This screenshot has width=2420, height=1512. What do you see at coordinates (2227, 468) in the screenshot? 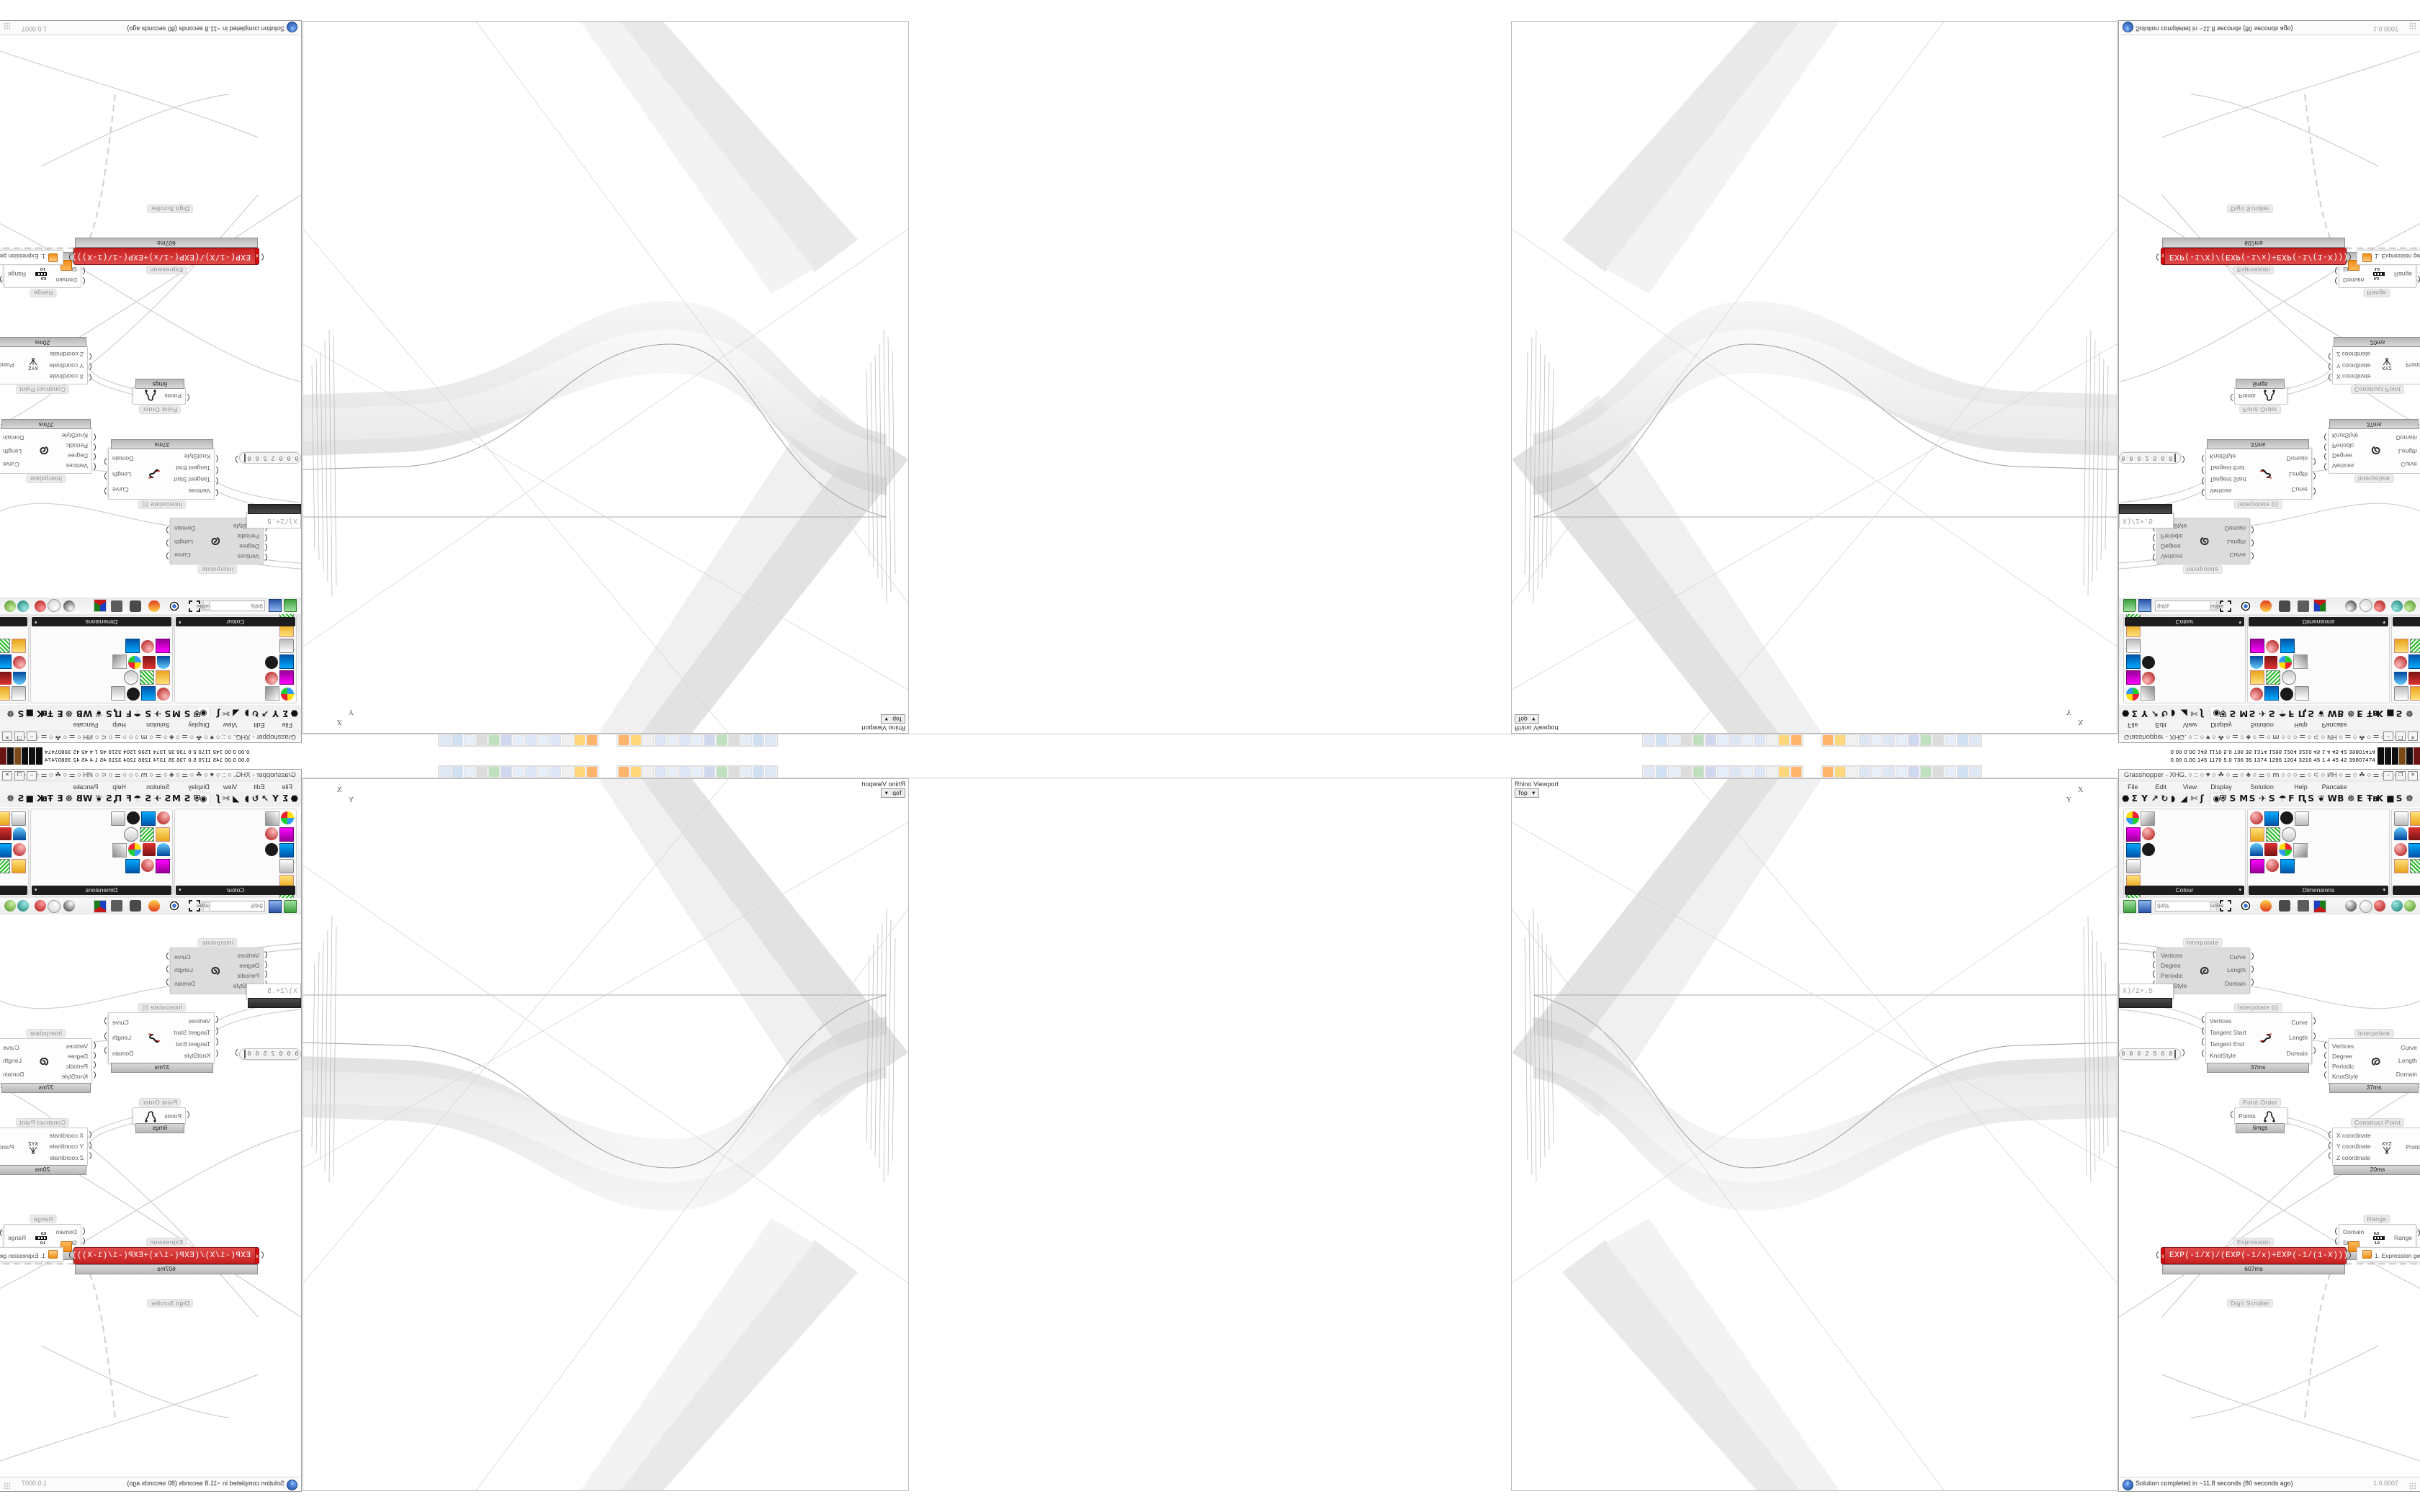
I see `input-port-2: Tangent End` at bounding box center [2227, 468].